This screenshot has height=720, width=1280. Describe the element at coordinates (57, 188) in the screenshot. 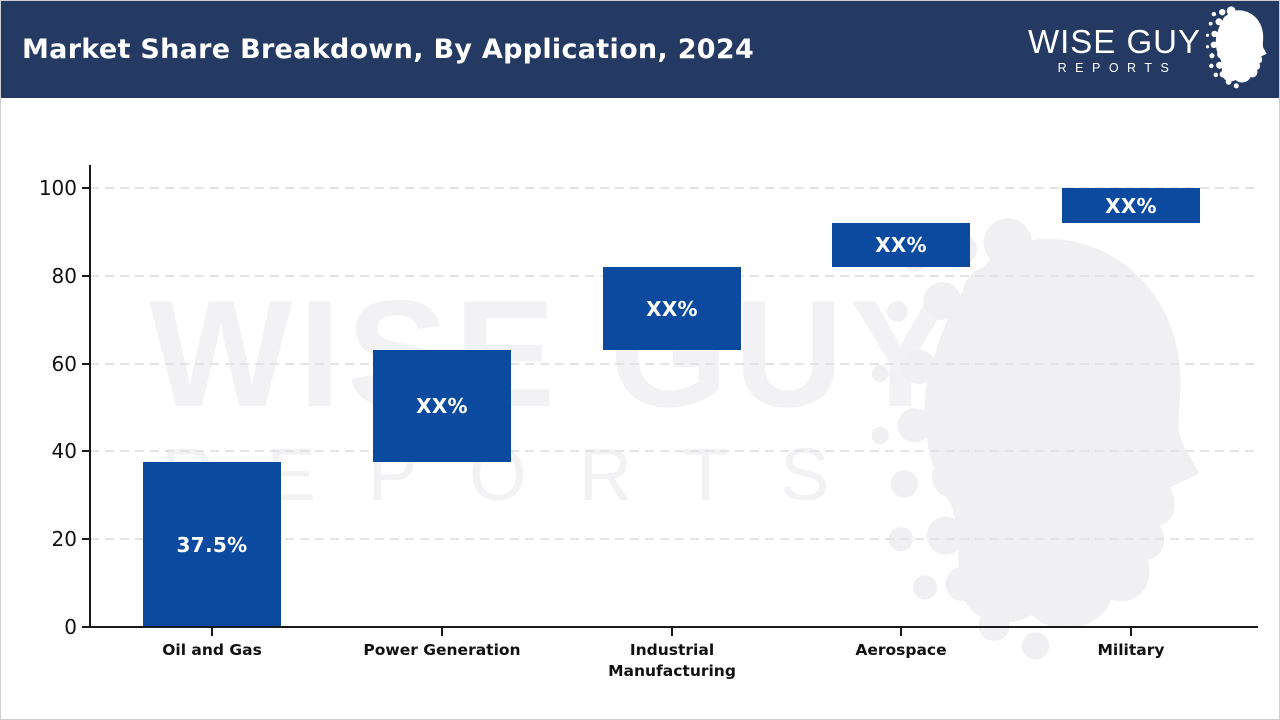

I see `y-tick-label: 100` at that location.